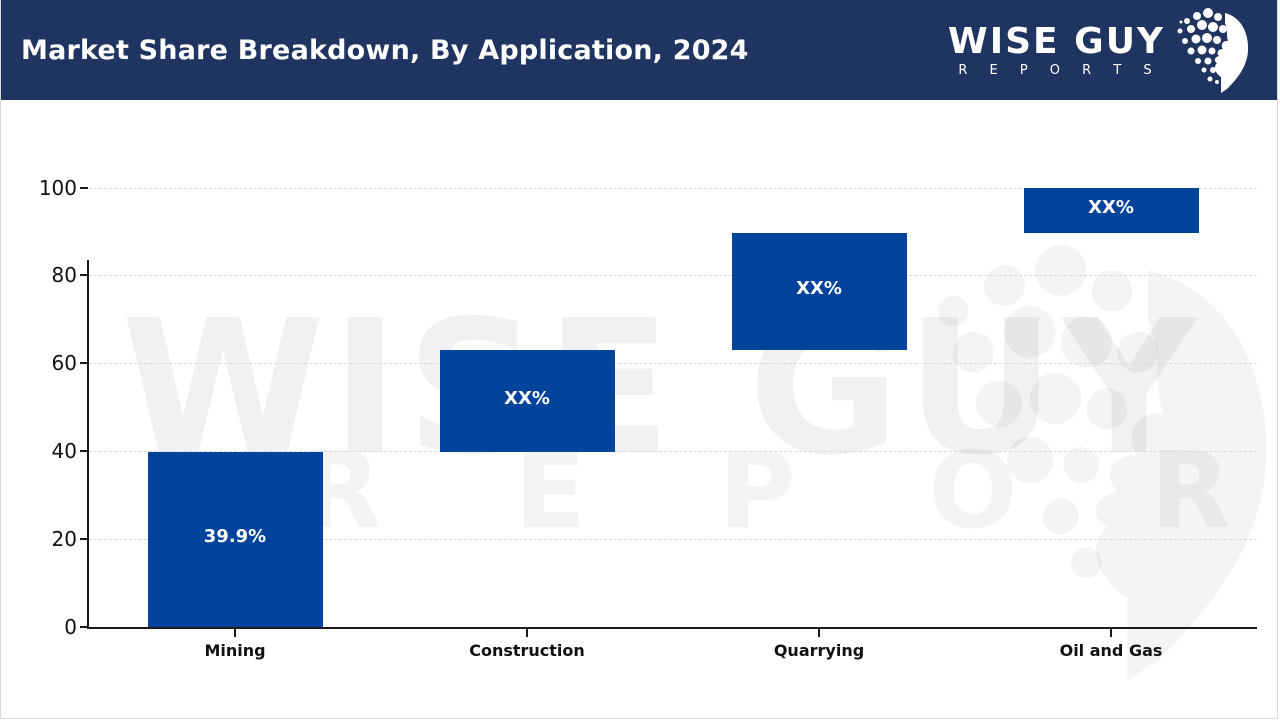 This screenshot has height=720, width=1280. Describe the element at coordinates (1056, 41) in the screenshot. I see `logo-wordmark: WISE GUY` at that location.